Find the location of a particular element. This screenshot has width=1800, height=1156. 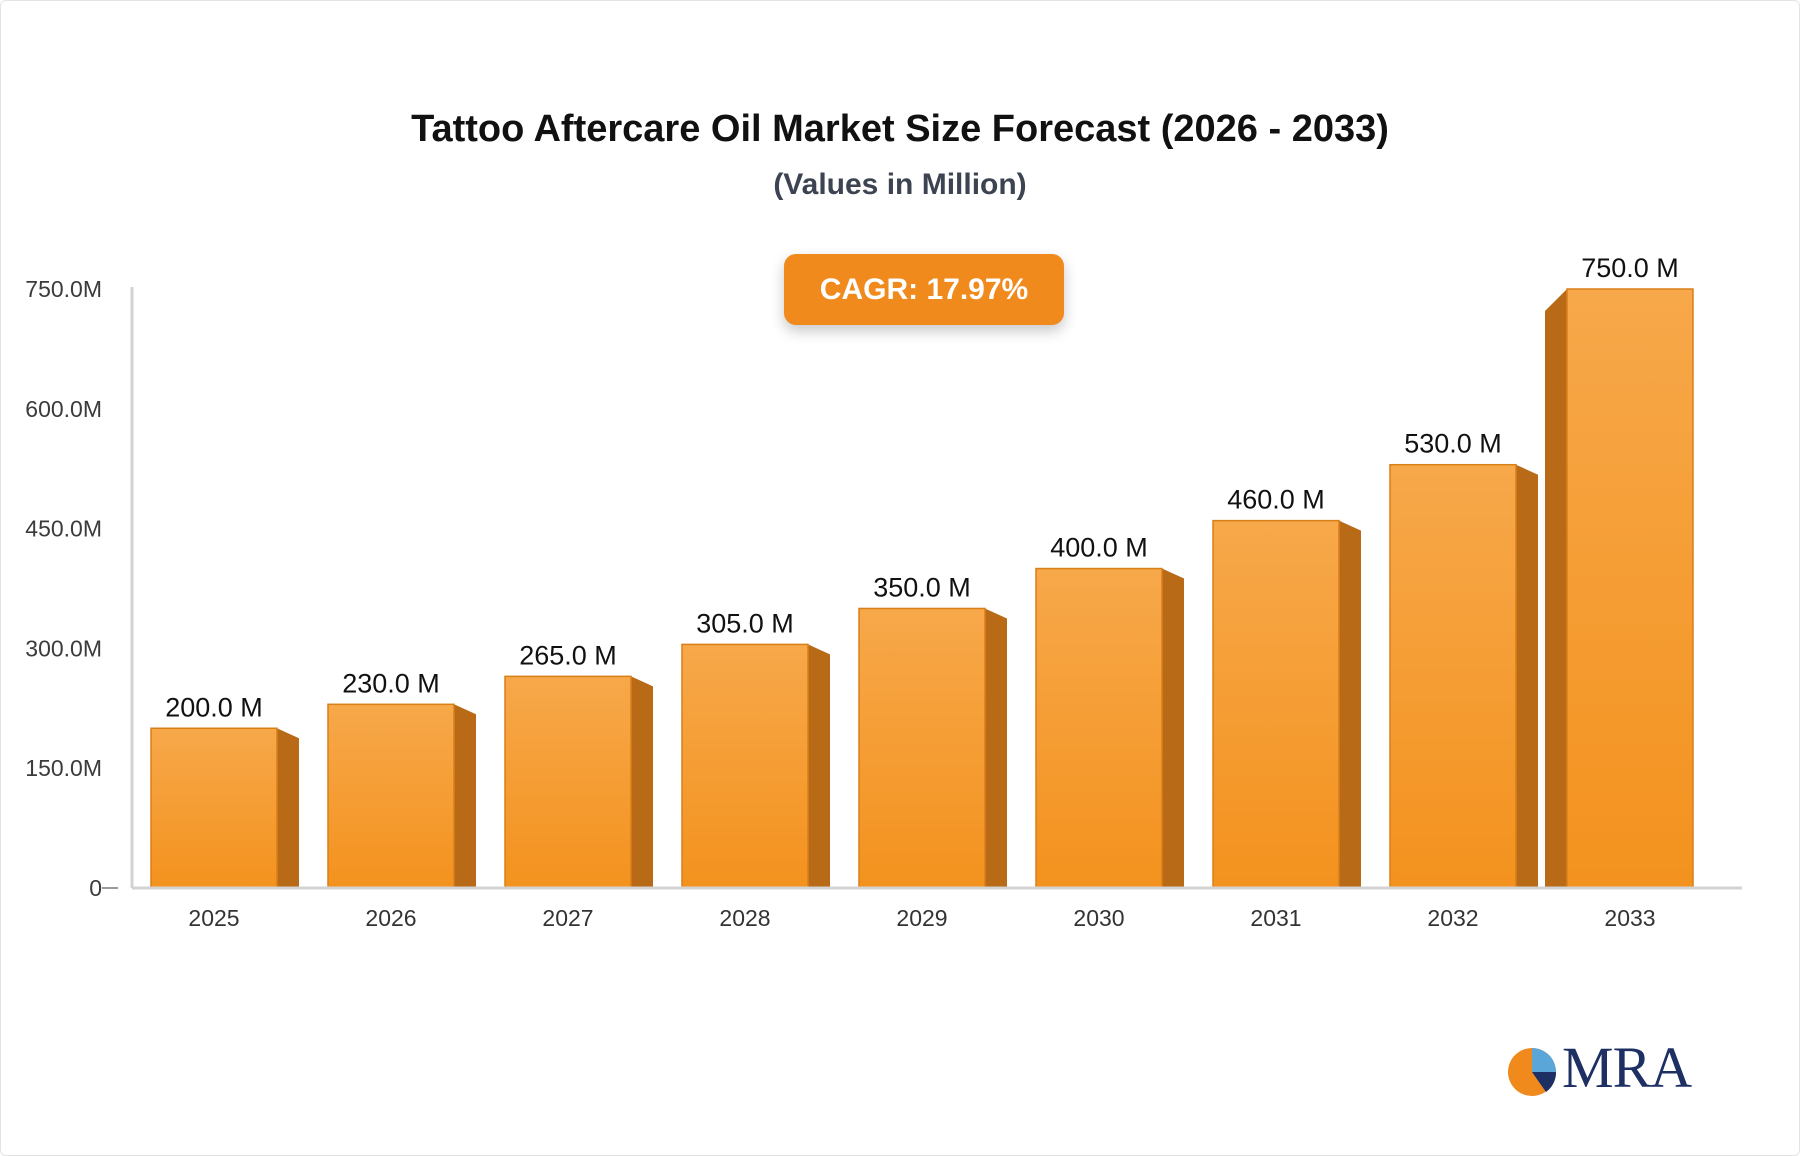

y-tick-label: 600.0M is located at coordinates (63, 409).